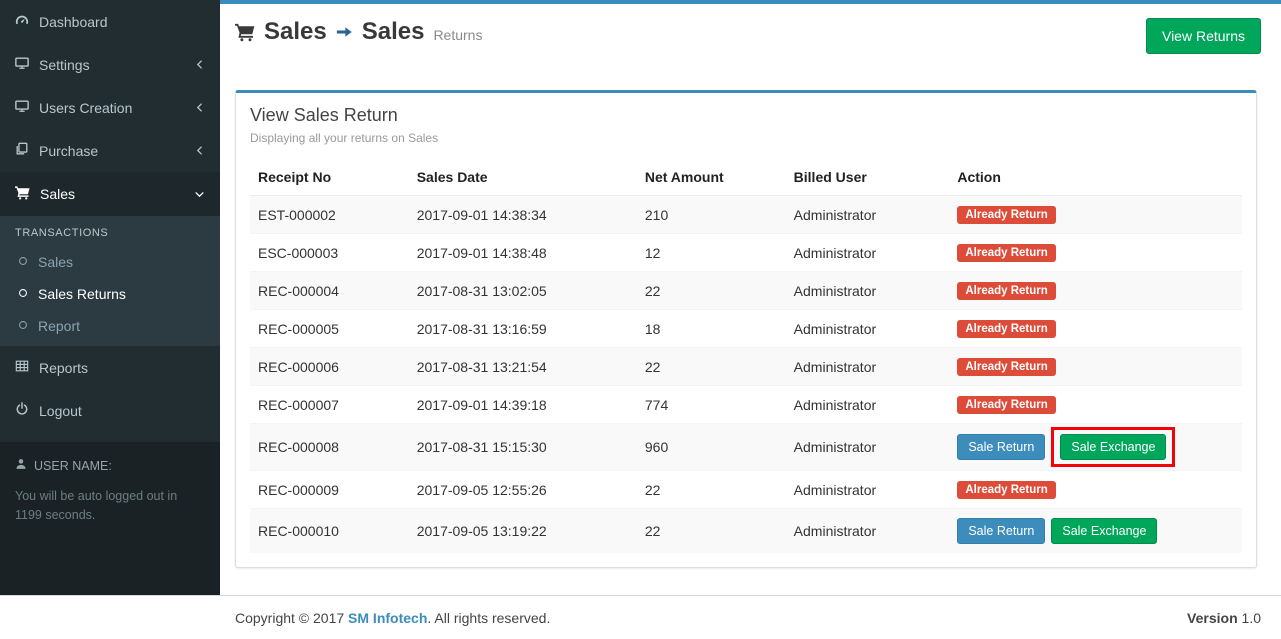 The width and height of the screenshot is (1281, 639). I want to click on copyright-suffix: . All rights reserved., so click(489, 617).